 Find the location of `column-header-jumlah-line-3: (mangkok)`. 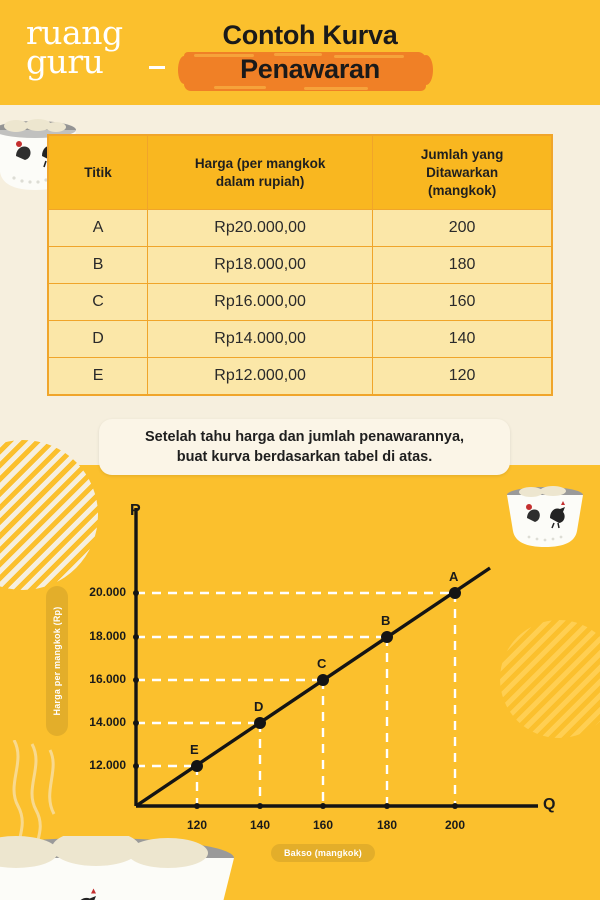

column-header-jumlah-line-3: (mangkok) is located at coordinates (462, 190).